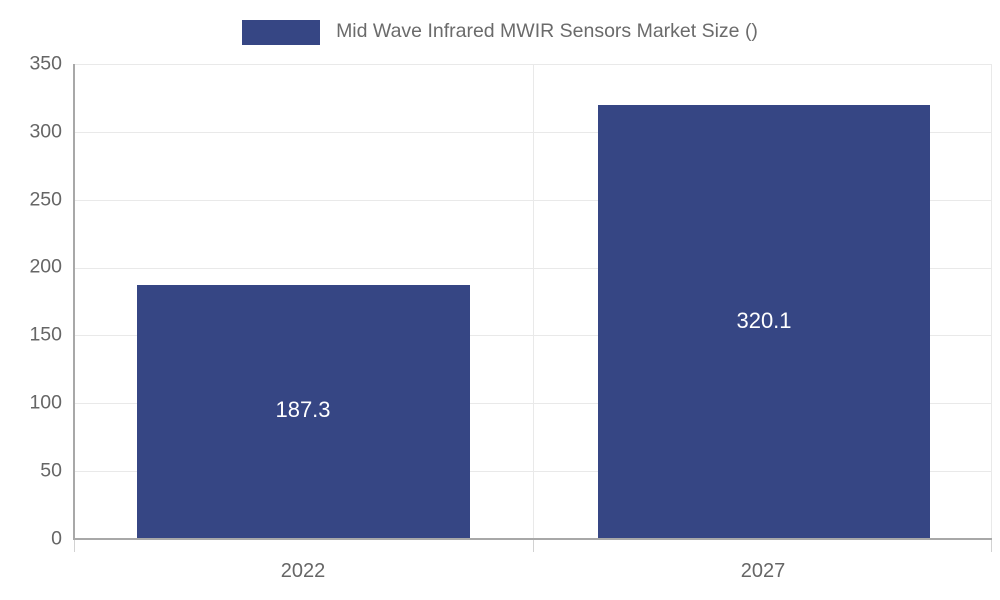  What do you see at coordinates (45, 402) in the screenshot?
I see `y-tick-label-100: 100` at bounding box center [45, 402].